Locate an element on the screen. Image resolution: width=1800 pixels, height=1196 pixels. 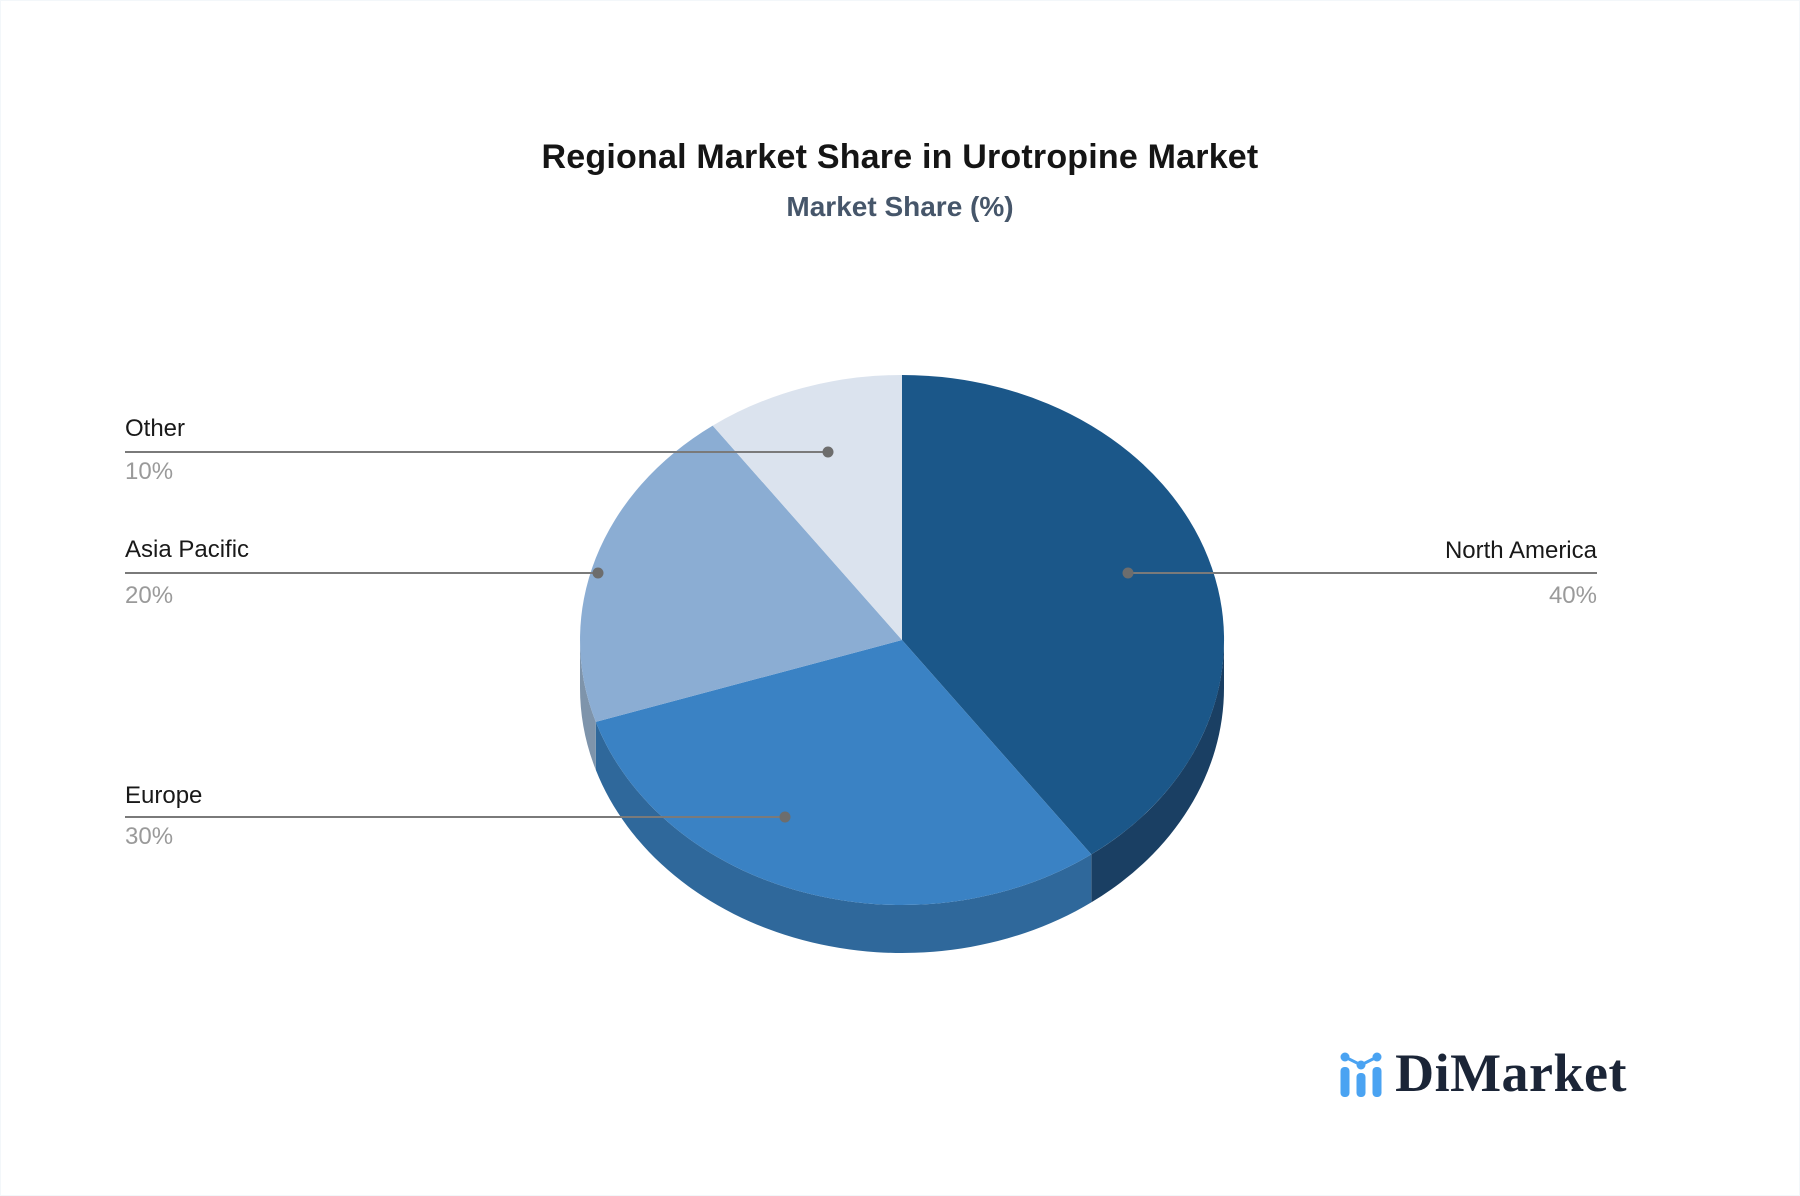
pie-slice-north-america is located at coordinates (1063, 615).